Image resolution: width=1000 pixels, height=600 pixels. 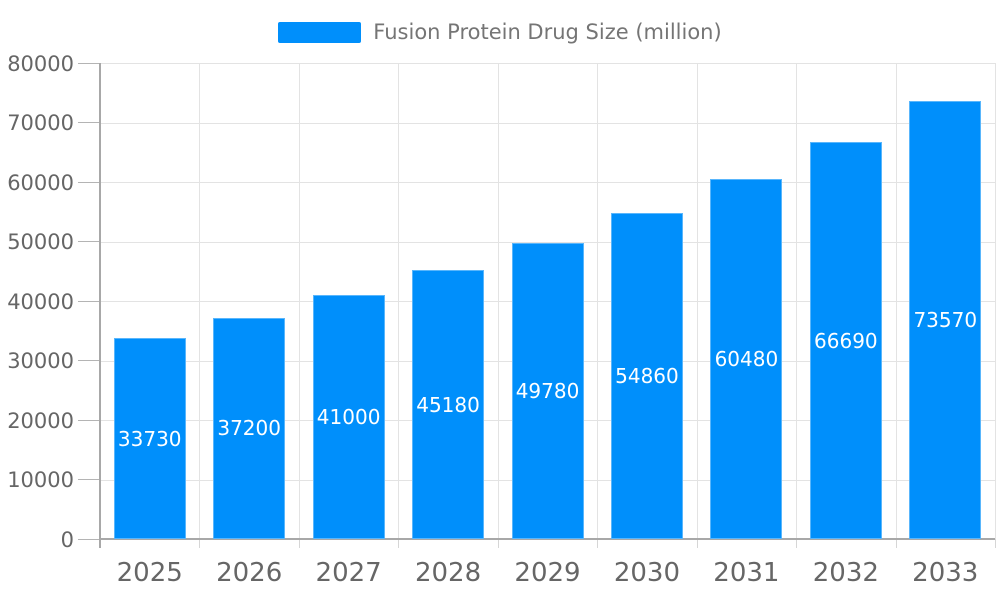 What do you see at coordinates (448, 573) in the screenshot?
I see `x-axis-label: 2028` at bounding box center [448, 573].